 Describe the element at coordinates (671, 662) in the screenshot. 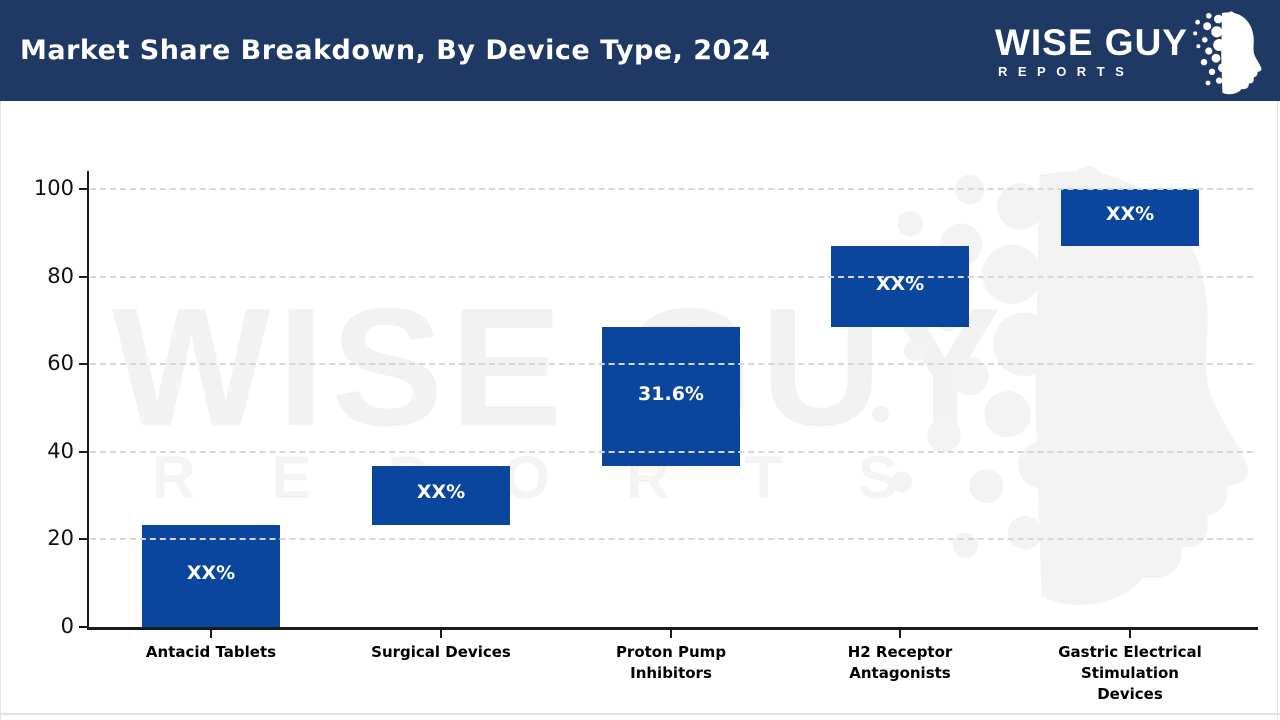

I see `category-label-proton-pump-inhibitors: Proton Pump Inhibitors` at that location.